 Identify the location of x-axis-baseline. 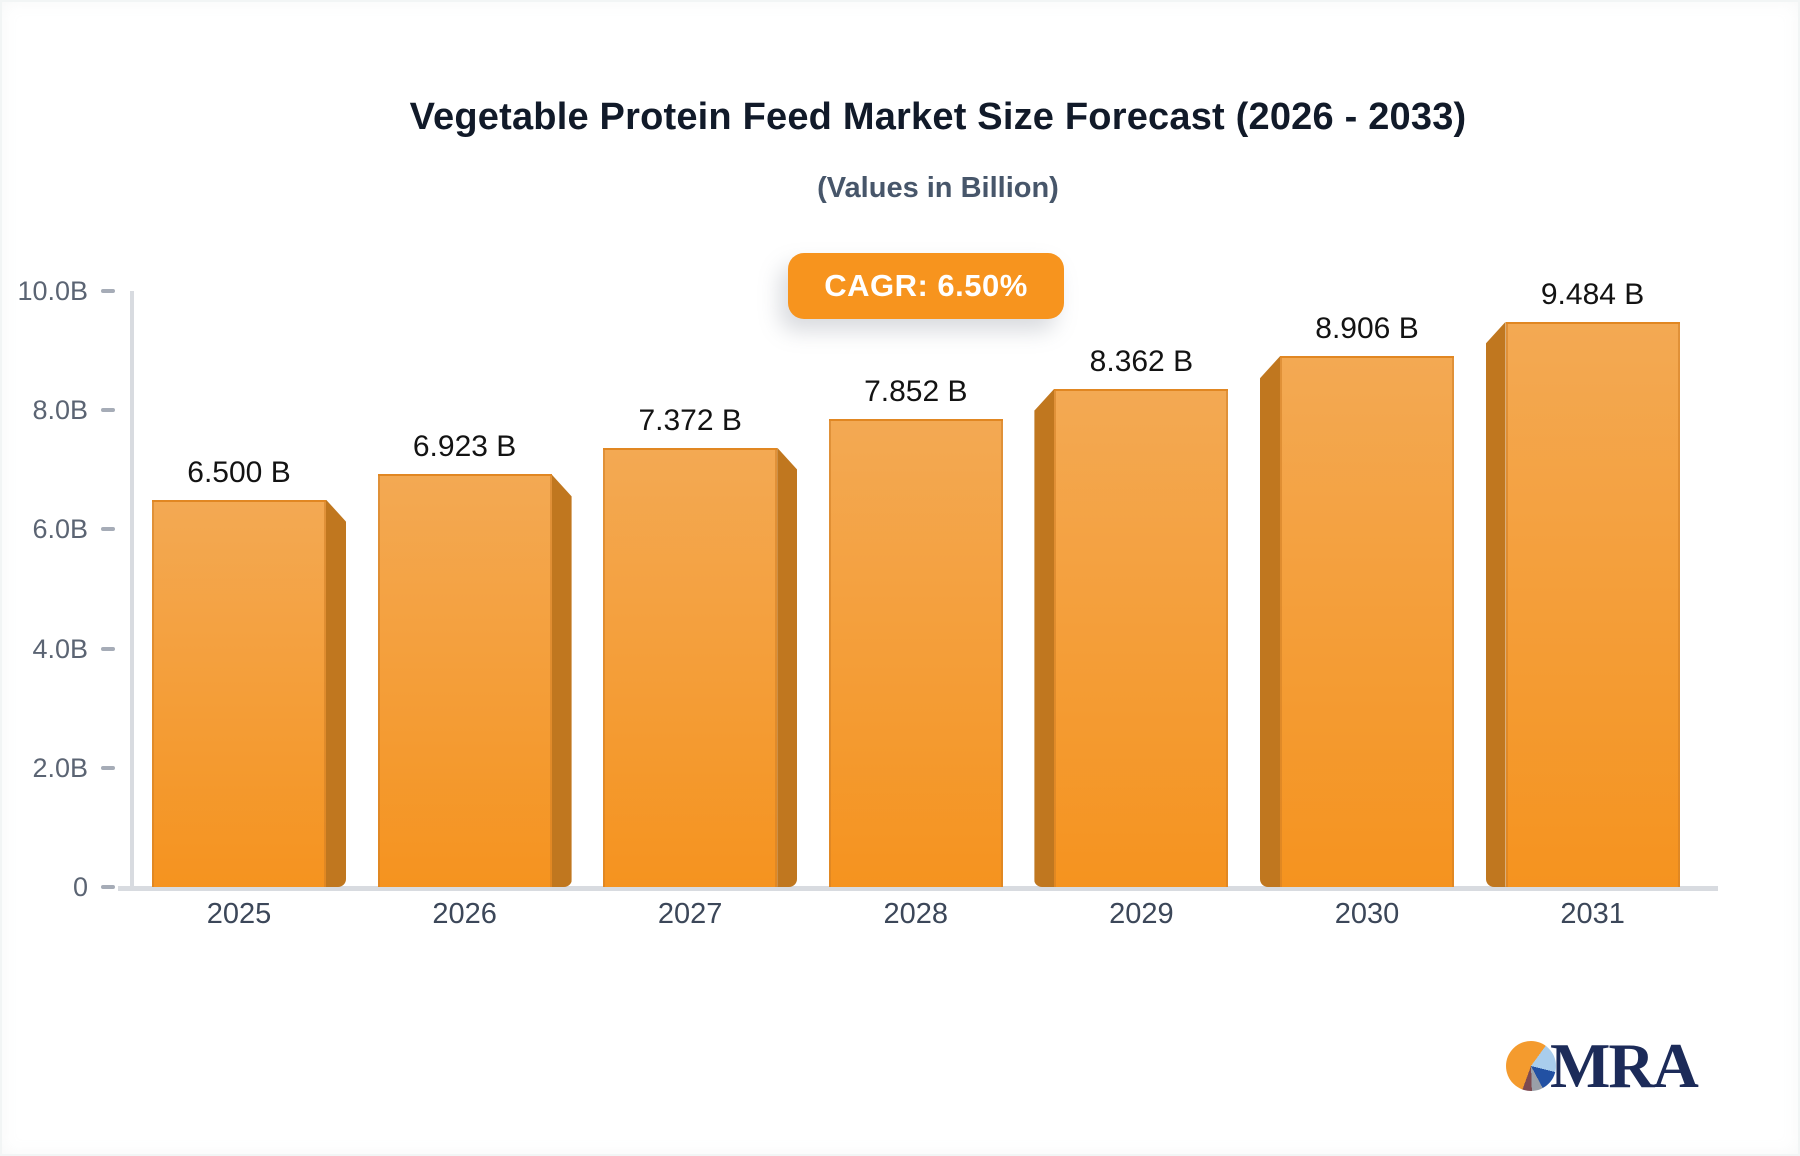
(918, 888).